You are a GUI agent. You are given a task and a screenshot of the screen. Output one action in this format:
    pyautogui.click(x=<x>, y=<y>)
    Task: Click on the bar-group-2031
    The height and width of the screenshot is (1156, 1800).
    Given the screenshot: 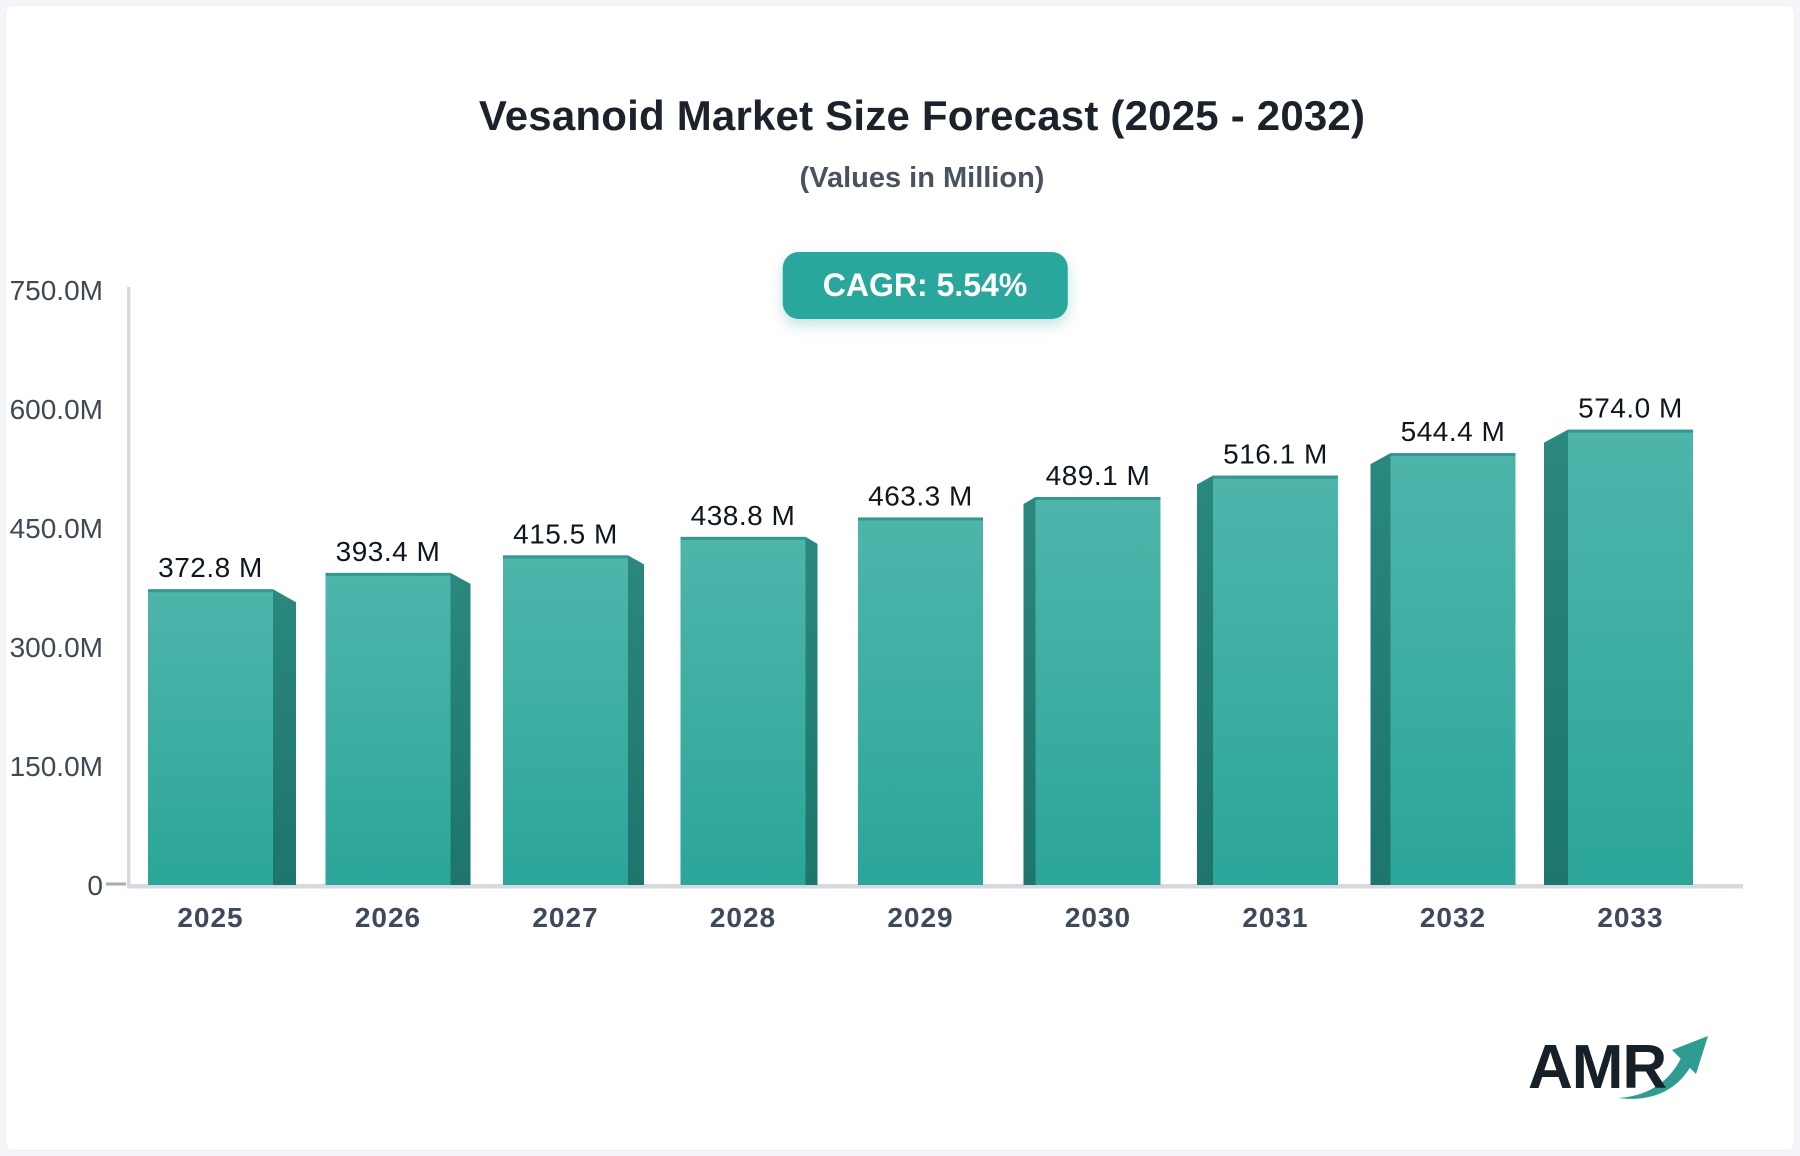 What is the action you would take?
    pyautogui.click(x=1267, y=680)
    